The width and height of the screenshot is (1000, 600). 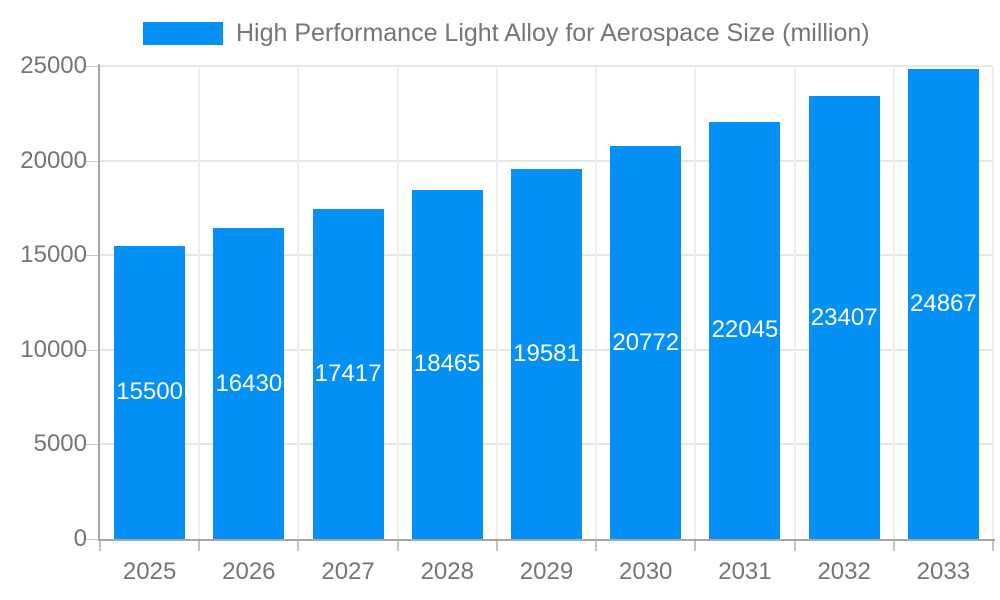 I want to click on x-axis-tick-label: 2028, so click(x=447, y=571).